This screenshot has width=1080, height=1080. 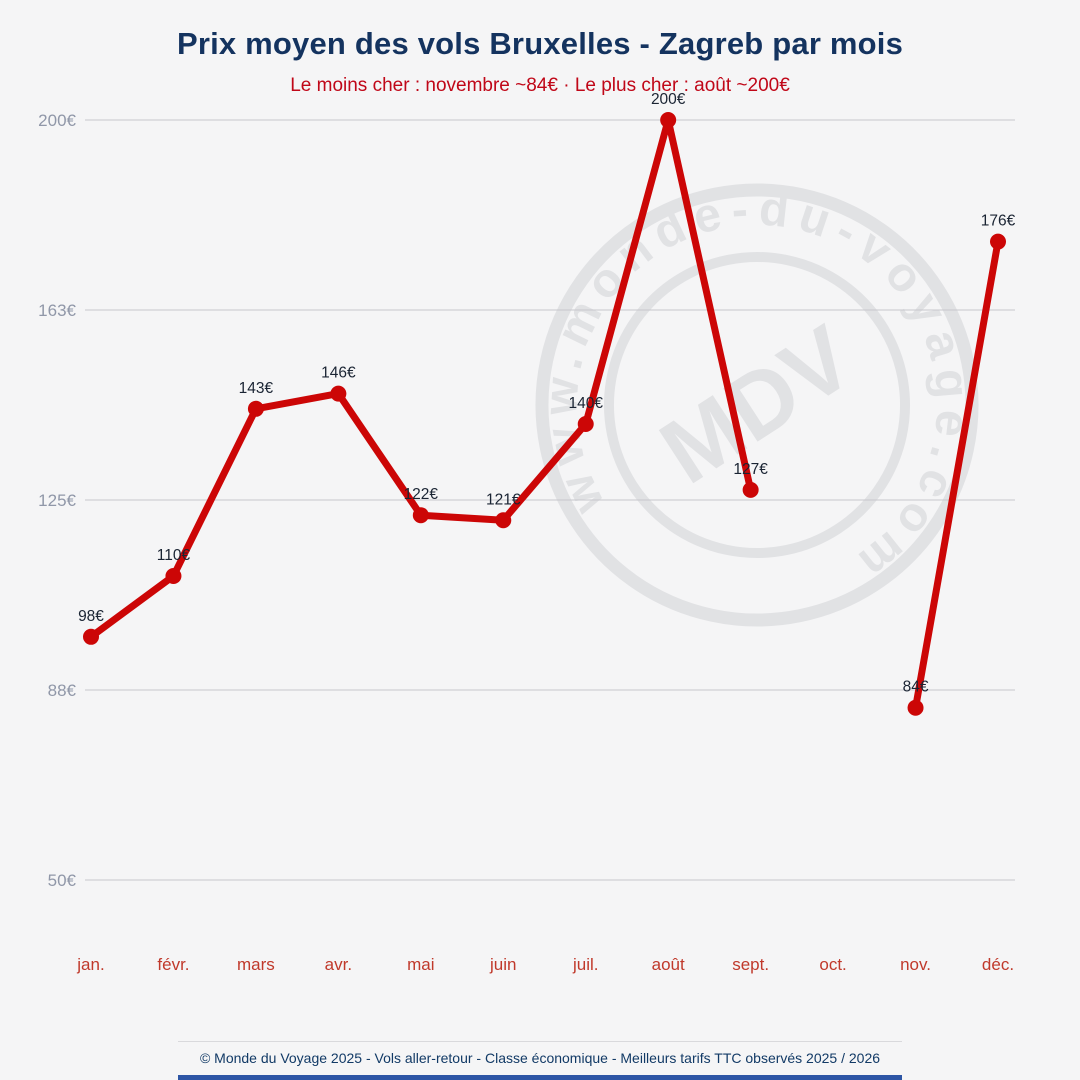 I want to click on x-axis-label: sept., so click(x=750, y=964).